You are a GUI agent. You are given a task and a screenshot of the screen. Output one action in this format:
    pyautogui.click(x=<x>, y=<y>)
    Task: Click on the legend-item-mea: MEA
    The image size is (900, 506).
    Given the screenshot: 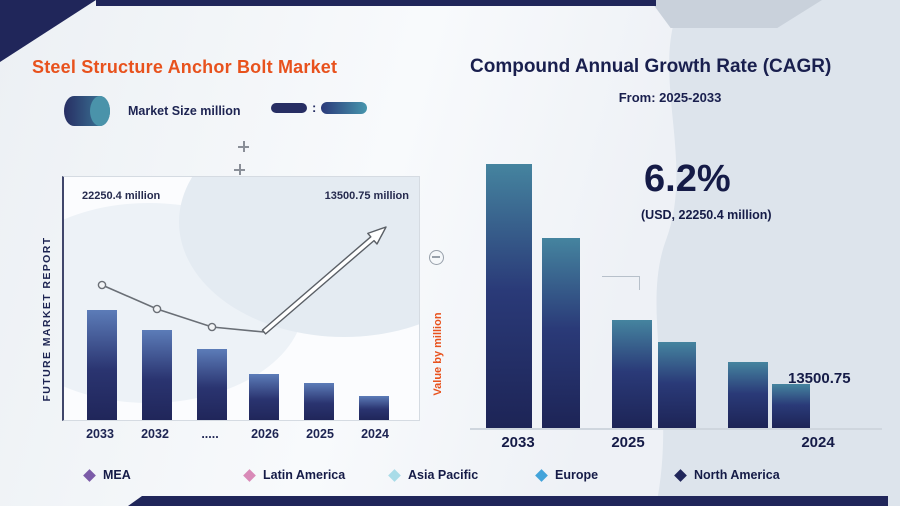 What is the action you would take?
    pyautogui.click(x=107, y=475)
    